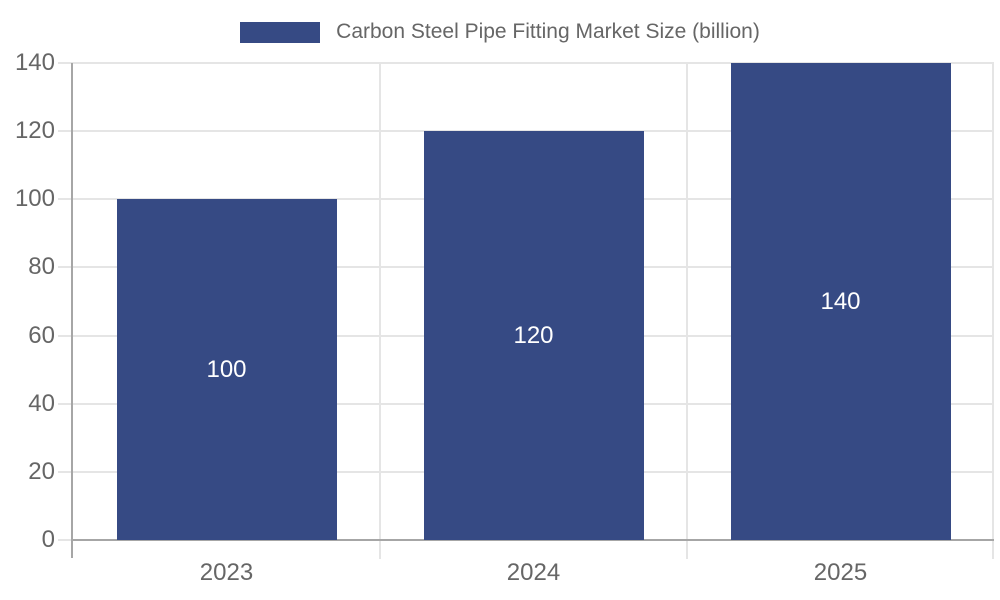  I want to click on bar: 100, so click(226, 369).